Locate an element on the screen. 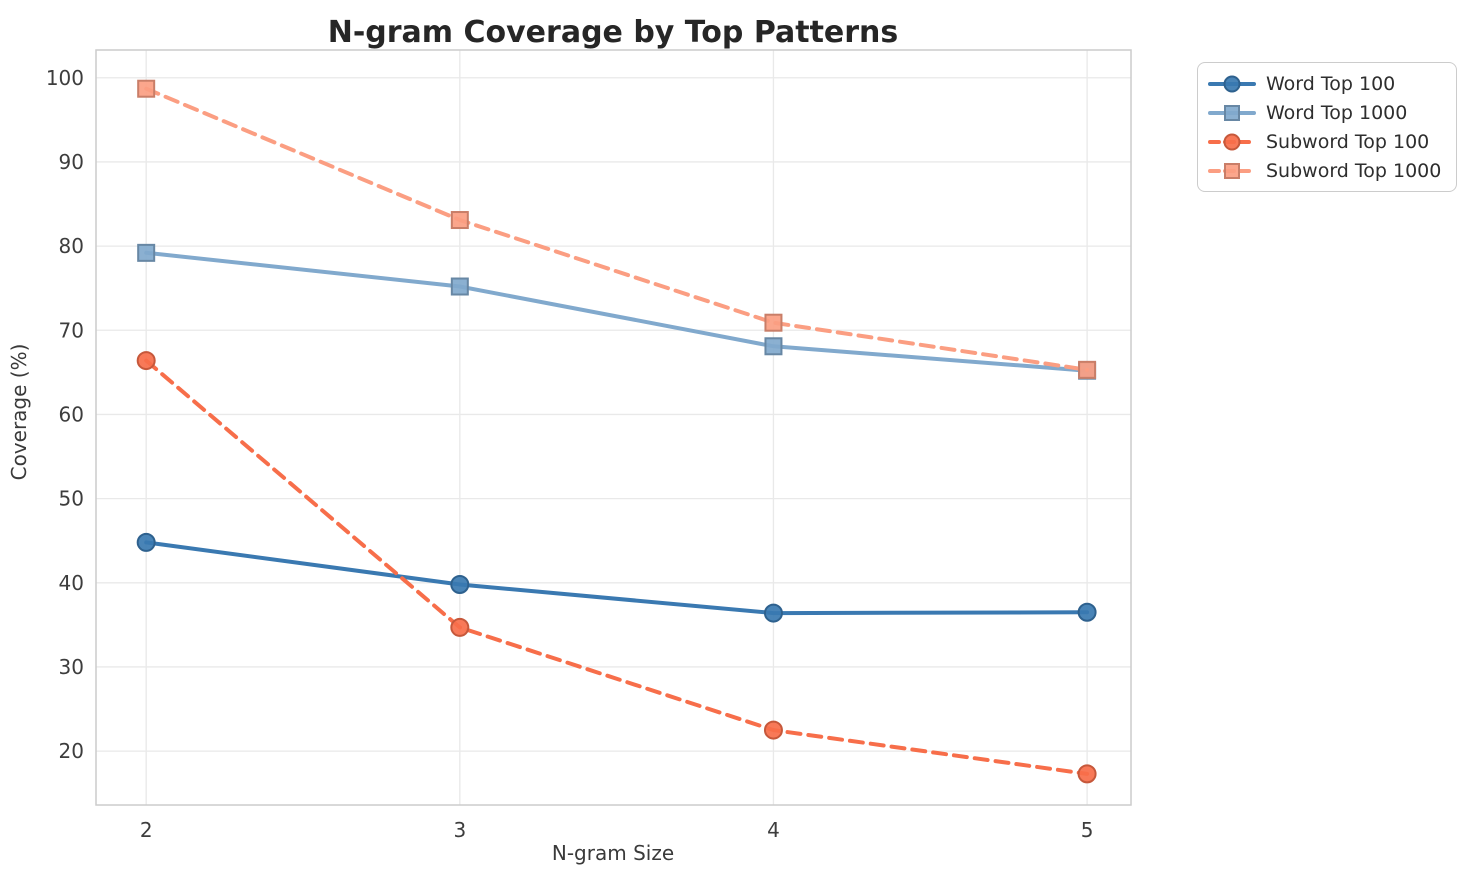 Image resolution: width=1478 pixels, height=885 pixels. legend-item-label: Word Top 100 is located at coordinates (1331, 83).